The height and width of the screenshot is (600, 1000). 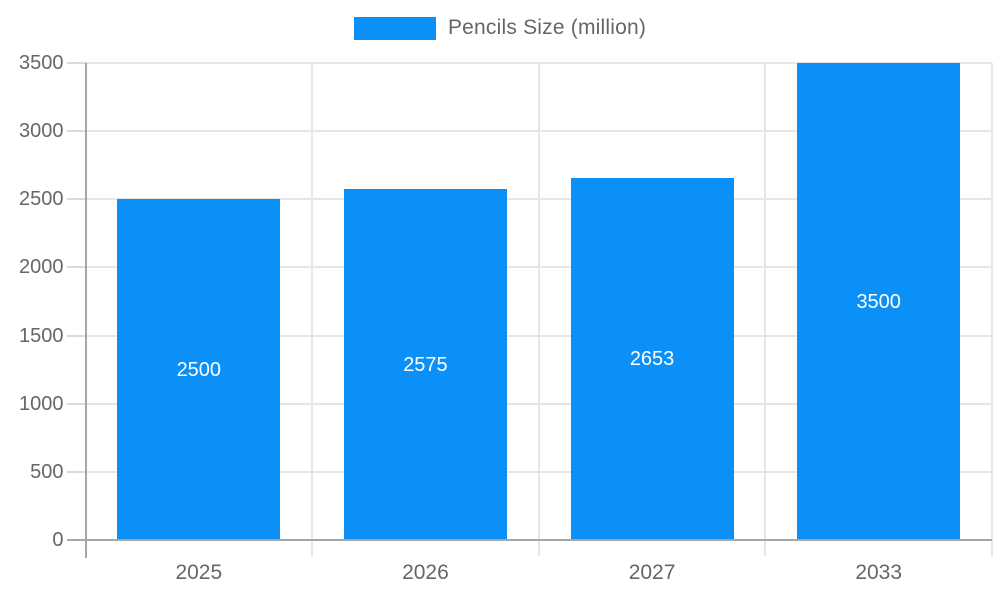 I want to click on bar-2026, so click(x=425, y=364).